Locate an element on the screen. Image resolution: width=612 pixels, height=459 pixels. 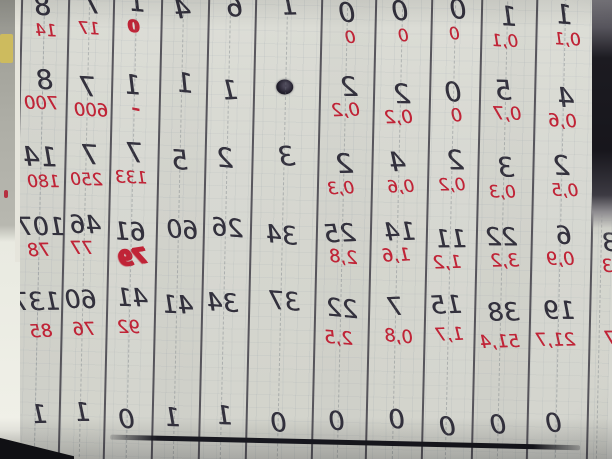
cell-black-value: 34 is located at coordinates (282, 235).